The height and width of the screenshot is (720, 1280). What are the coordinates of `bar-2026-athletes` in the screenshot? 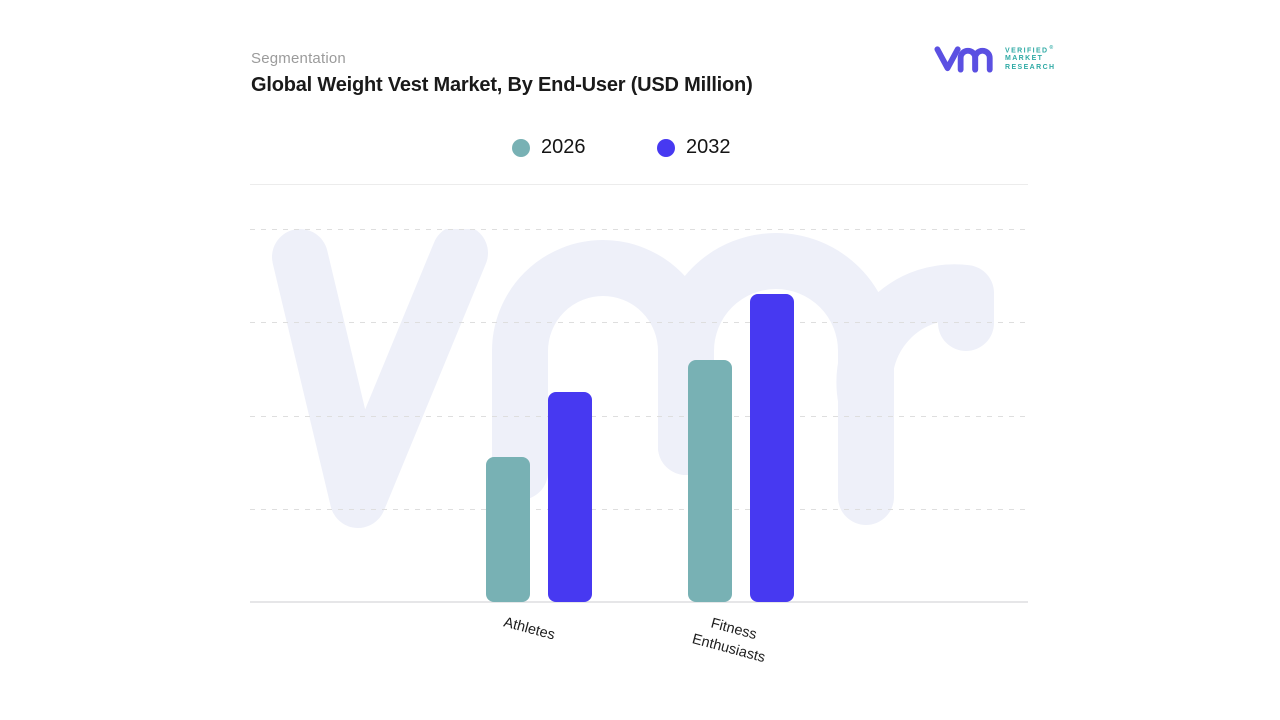 It's located at (508, 529).